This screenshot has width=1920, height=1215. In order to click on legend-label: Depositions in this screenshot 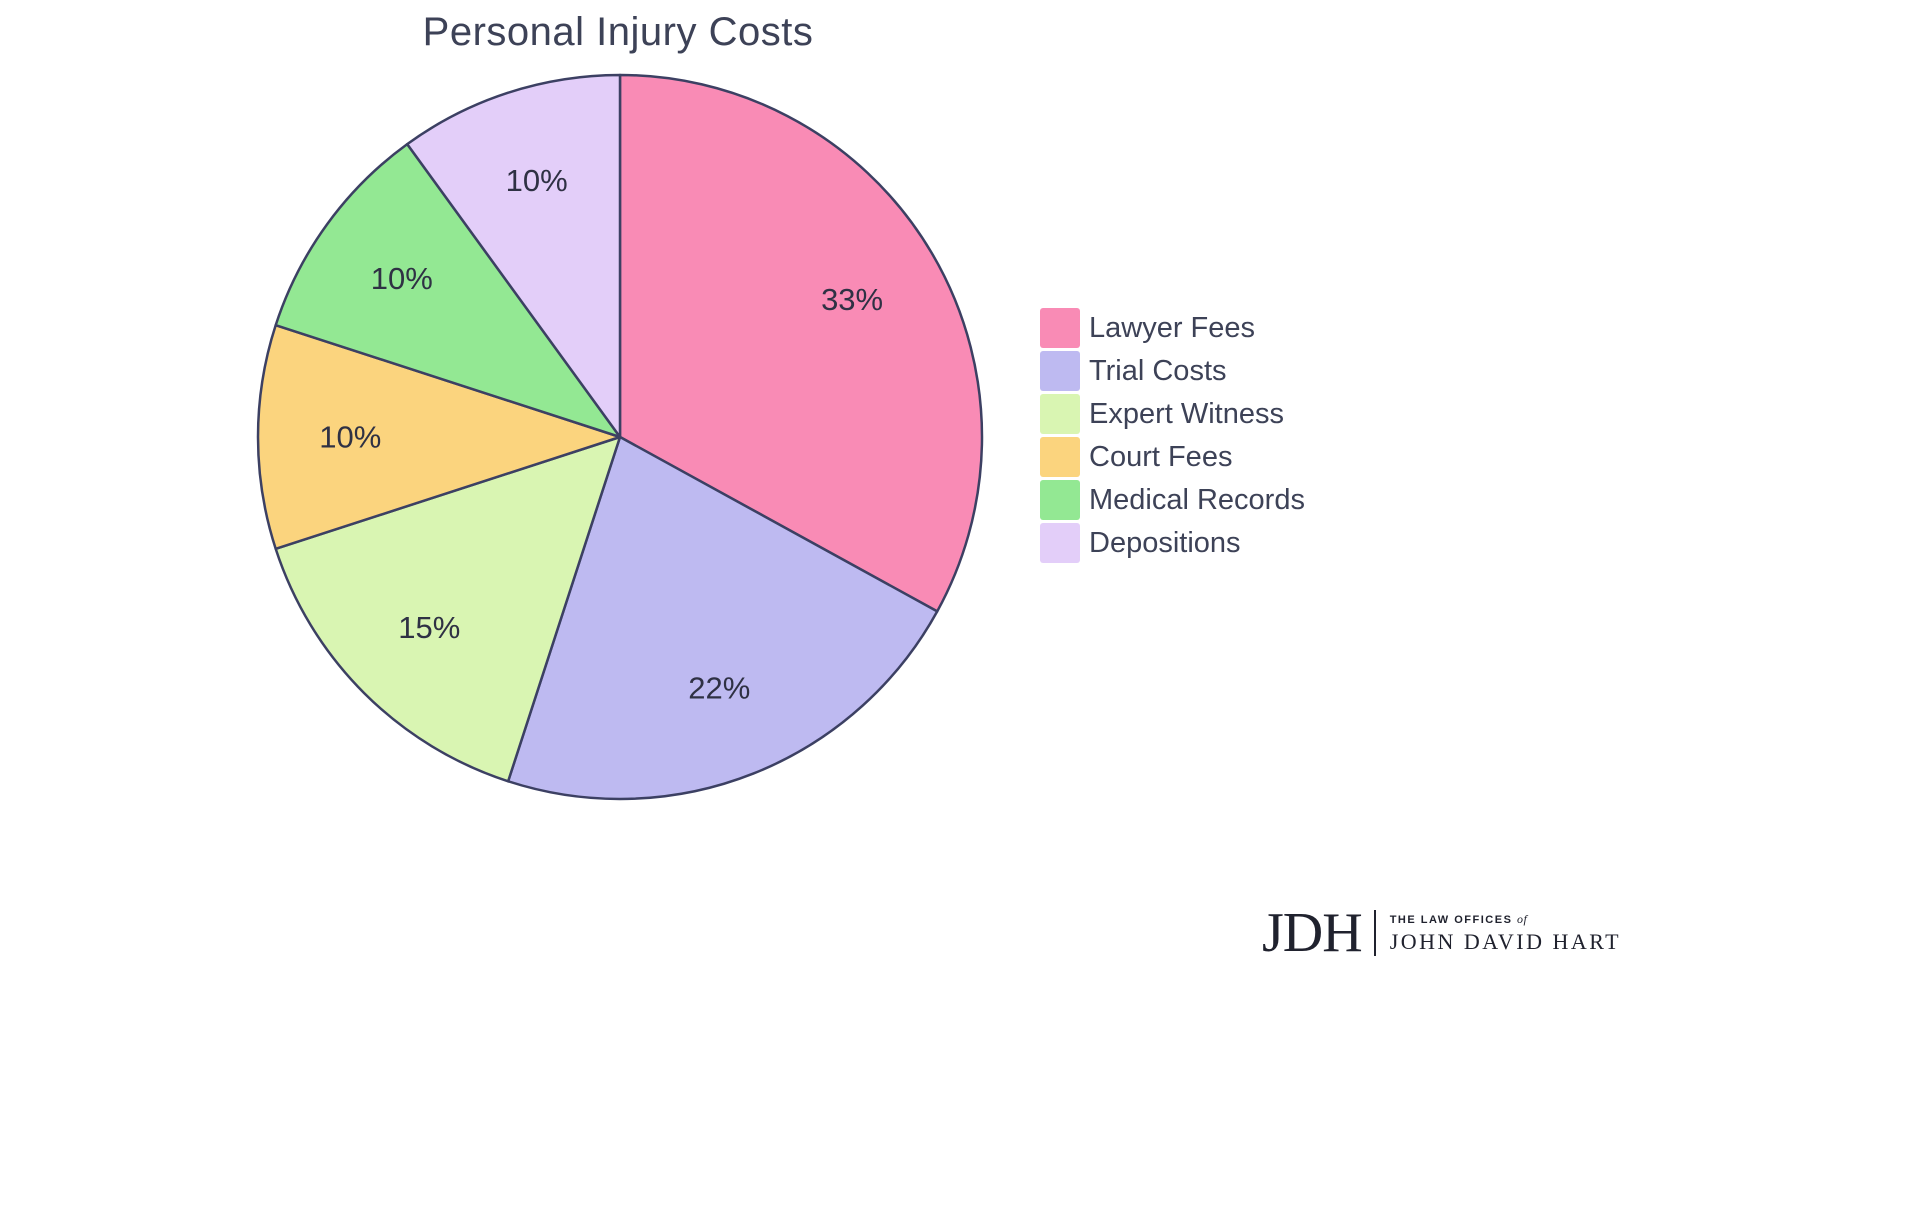, I will do `click(1165, 542)`.